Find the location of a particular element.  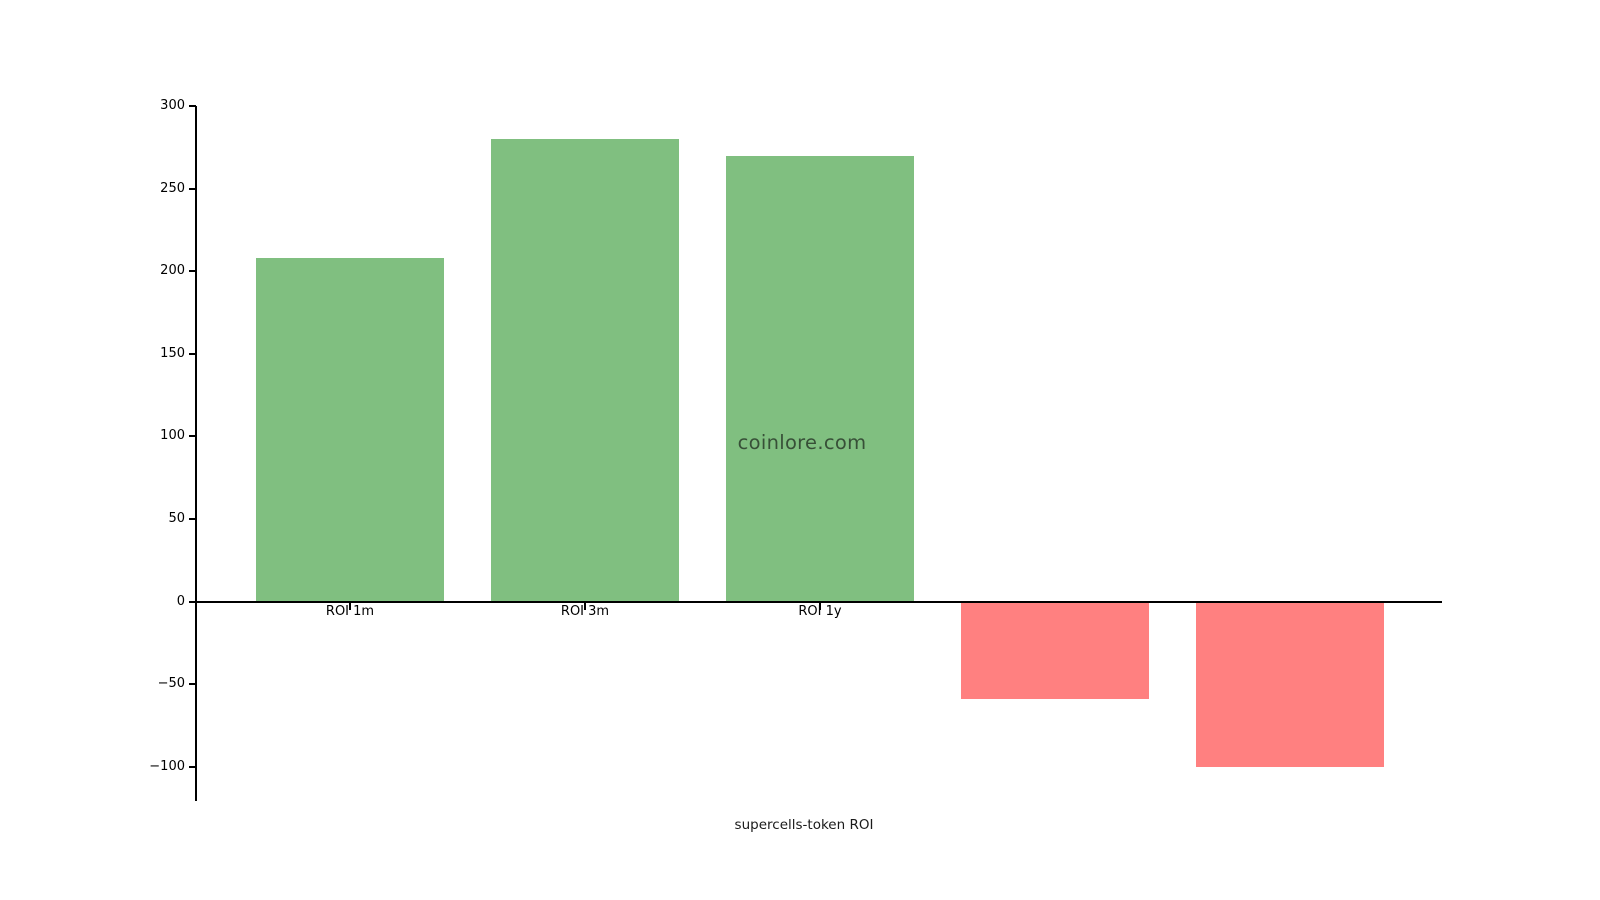

y-tick-label: 200 is located at coordinates (172, 271).